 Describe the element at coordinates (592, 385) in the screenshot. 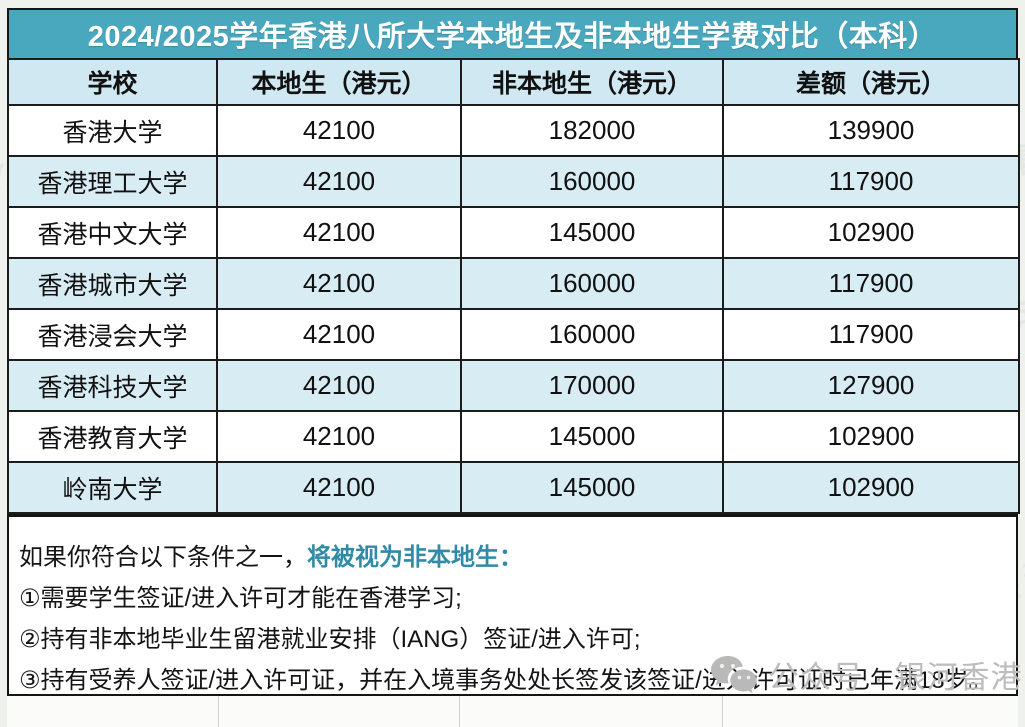

I see `nonlocal-fee-cell: 170000` at that location.